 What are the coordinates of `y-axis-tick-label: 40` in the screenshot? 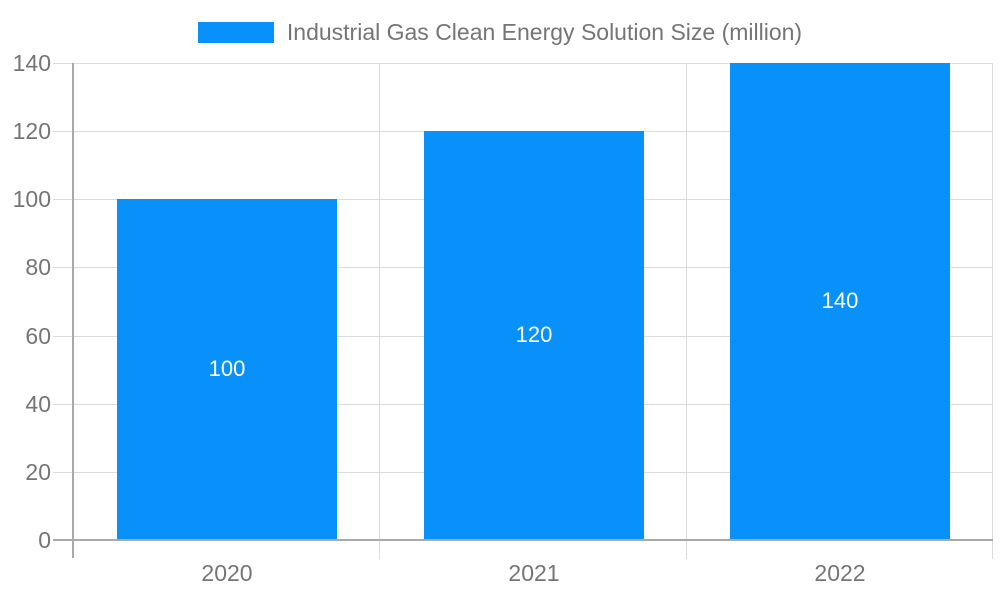 It's located at (38, 404).